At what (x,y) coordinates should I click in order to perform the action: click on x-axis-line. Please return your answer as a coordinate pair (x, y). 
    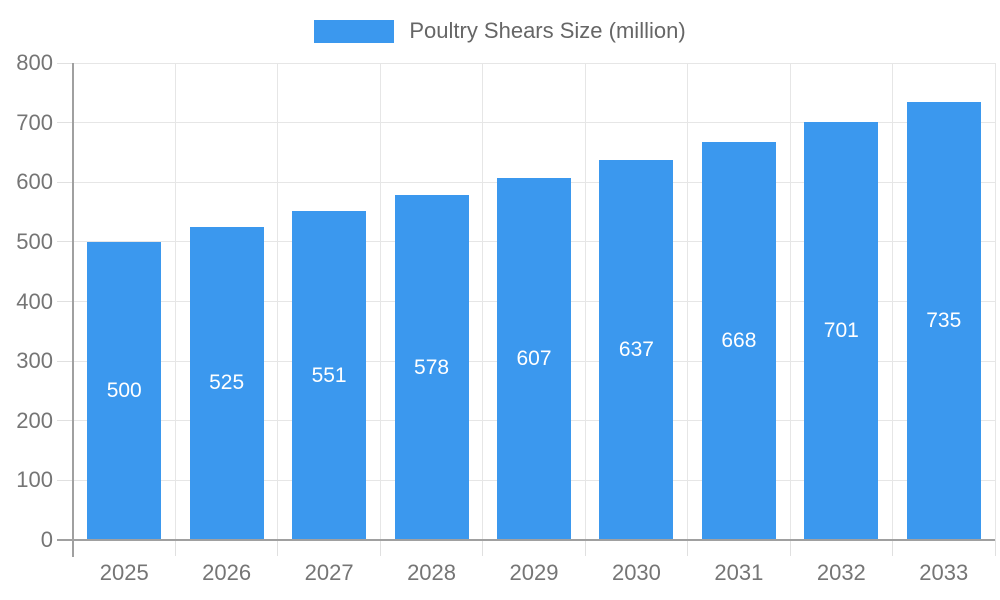
    Looking at the image, I should click on (526, 540).